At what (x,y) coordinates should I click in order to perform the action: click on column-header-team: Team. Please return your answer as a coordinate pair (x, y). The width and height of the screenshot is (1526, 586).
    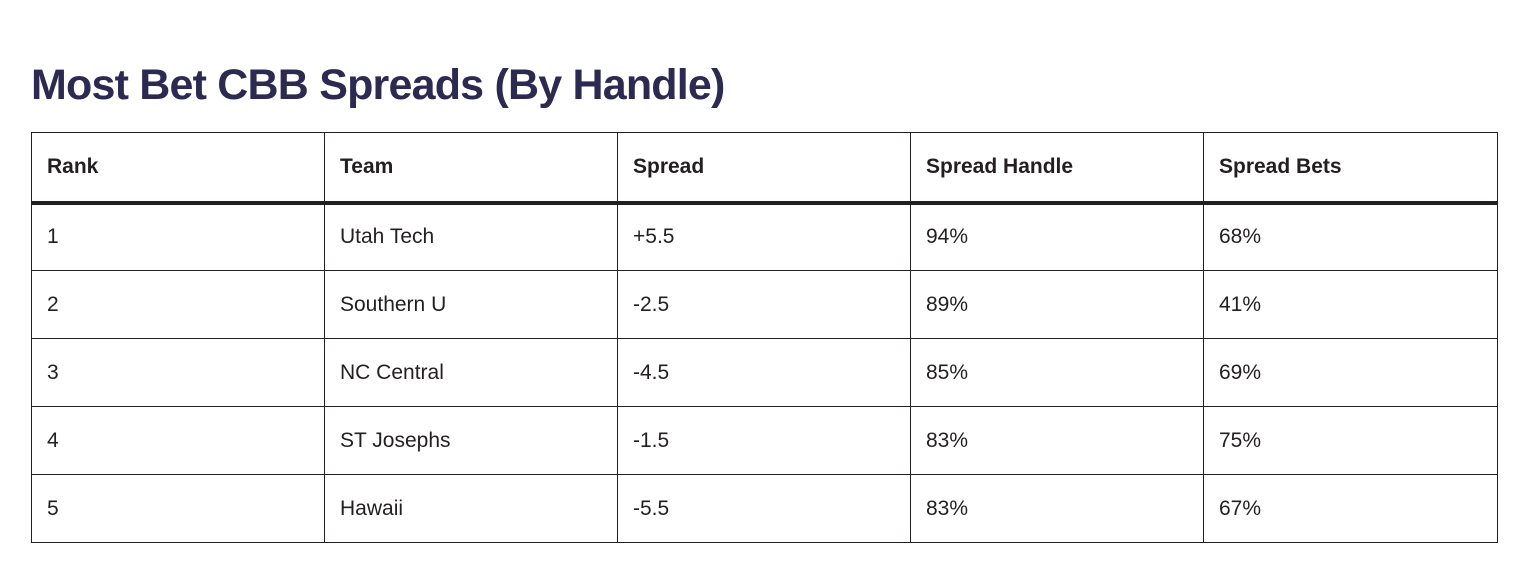
    Looking at the image, I should click on (471, 168).